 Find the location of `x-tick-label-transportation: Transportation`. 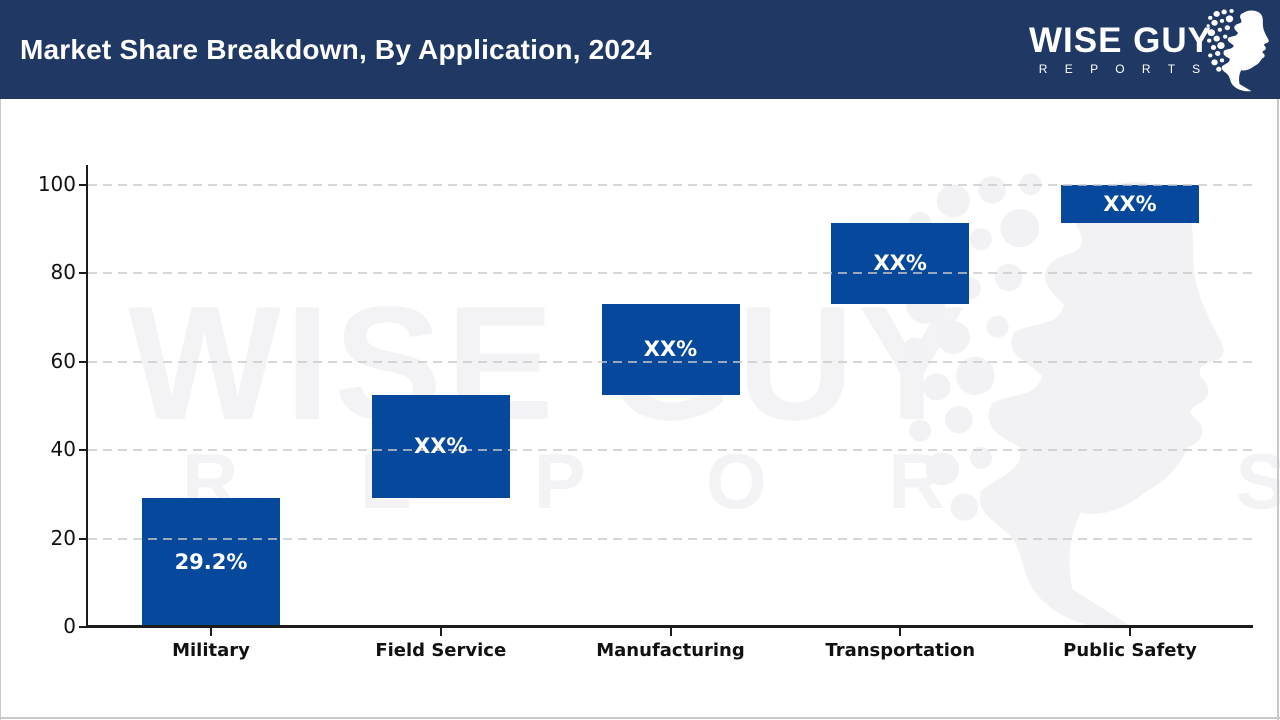

x-tick-label-transportation: Transportation is located at coordinates (900, 650).